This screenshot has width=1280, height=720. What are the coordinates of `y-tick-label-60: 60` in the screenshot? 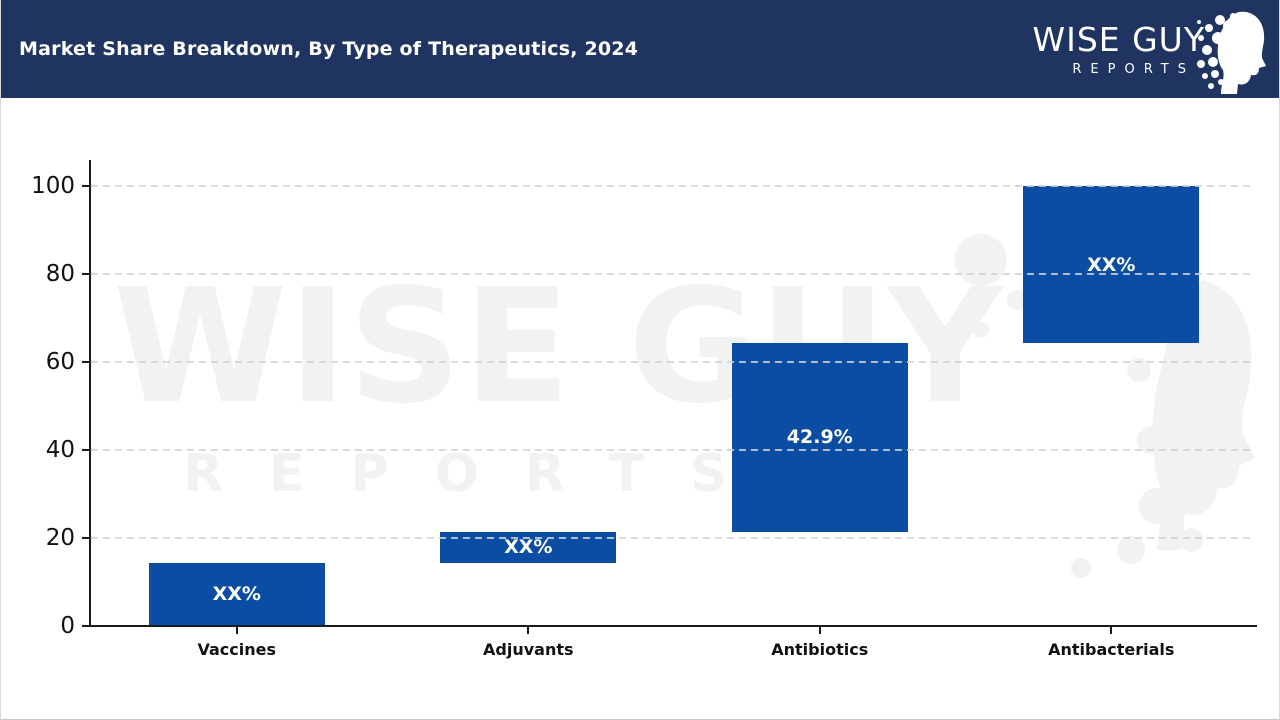 It's located at (60, 362).